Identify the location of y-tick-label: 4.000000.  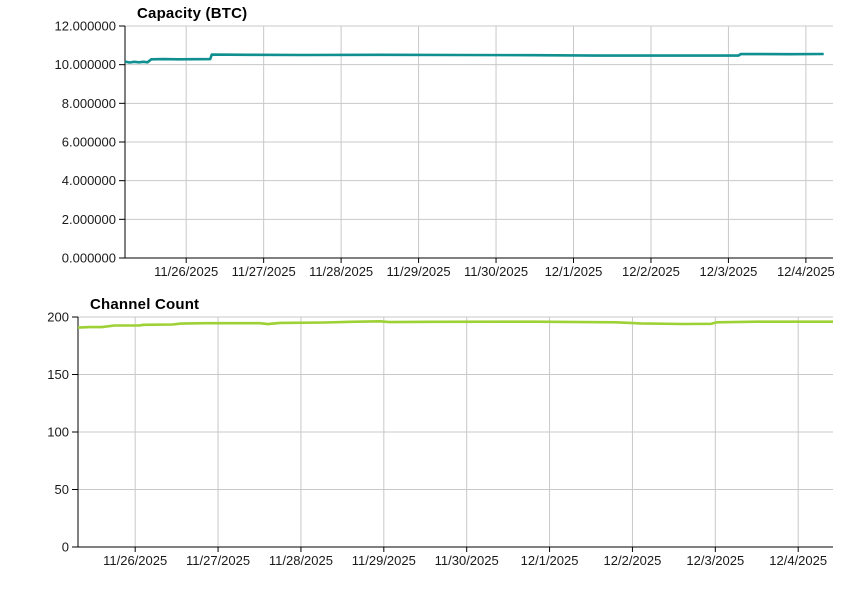
(89, 180).